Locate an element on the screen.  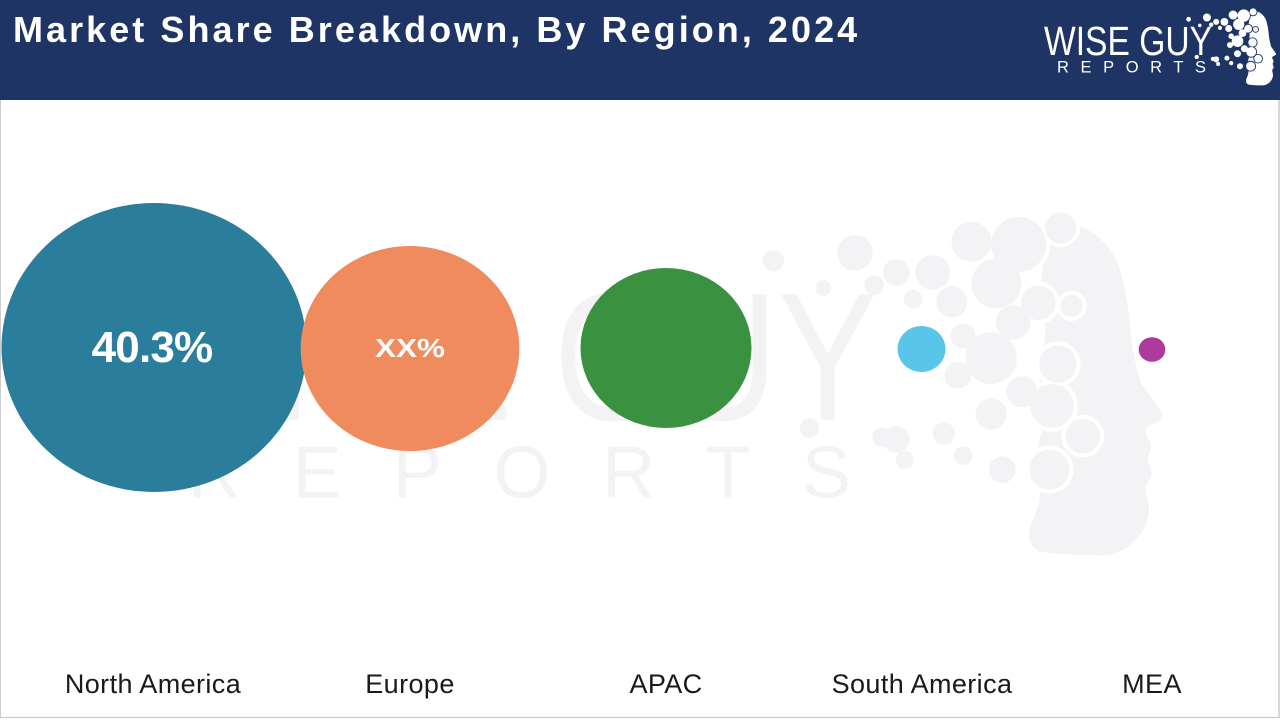
svg-text: XX% is located at coordinates (410, 348).